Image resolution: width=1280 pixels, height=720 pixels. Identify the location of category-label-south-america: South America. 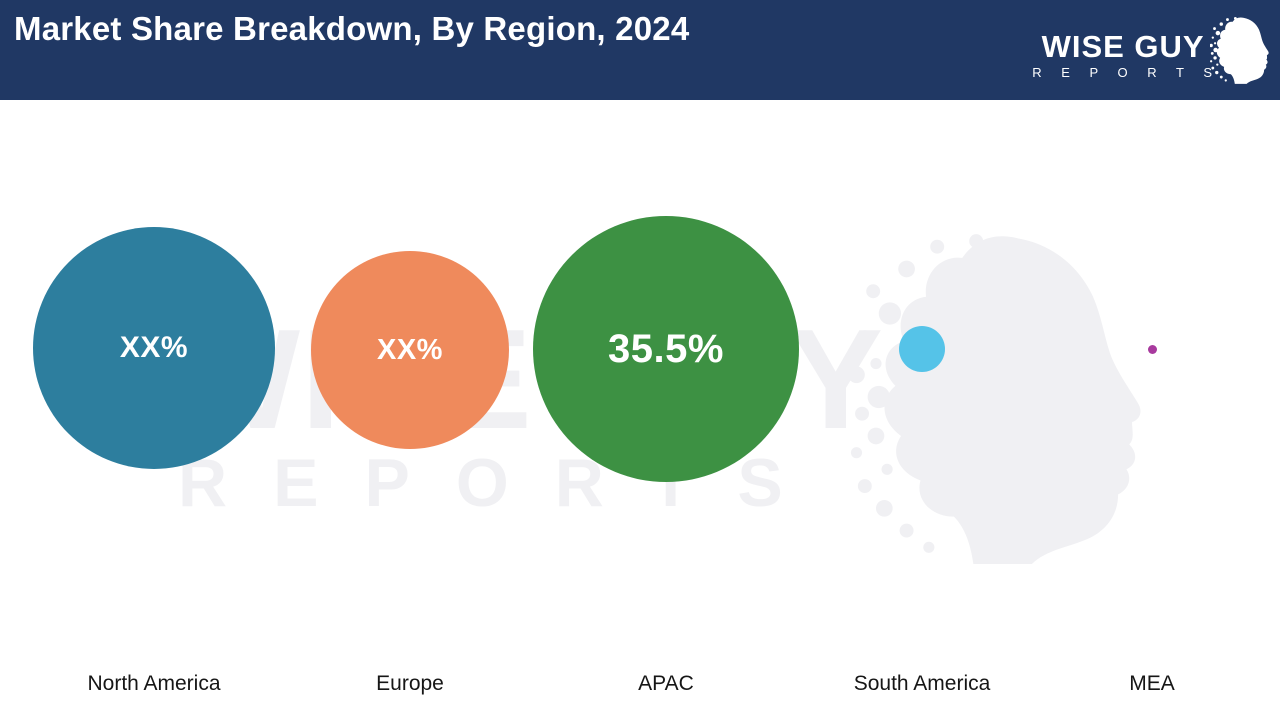
(922, 683).